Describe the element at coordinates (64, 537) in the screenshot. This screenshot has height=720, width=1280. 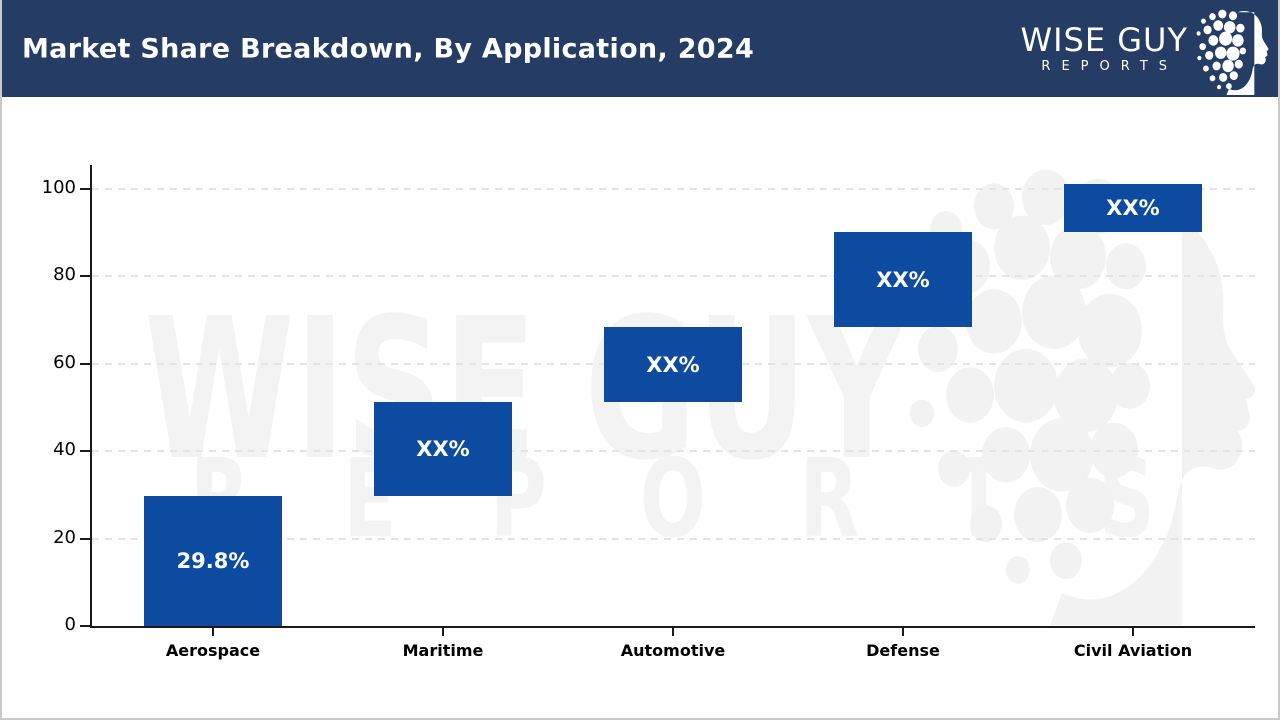
I see `y-tick-label-20: 20` at that location.